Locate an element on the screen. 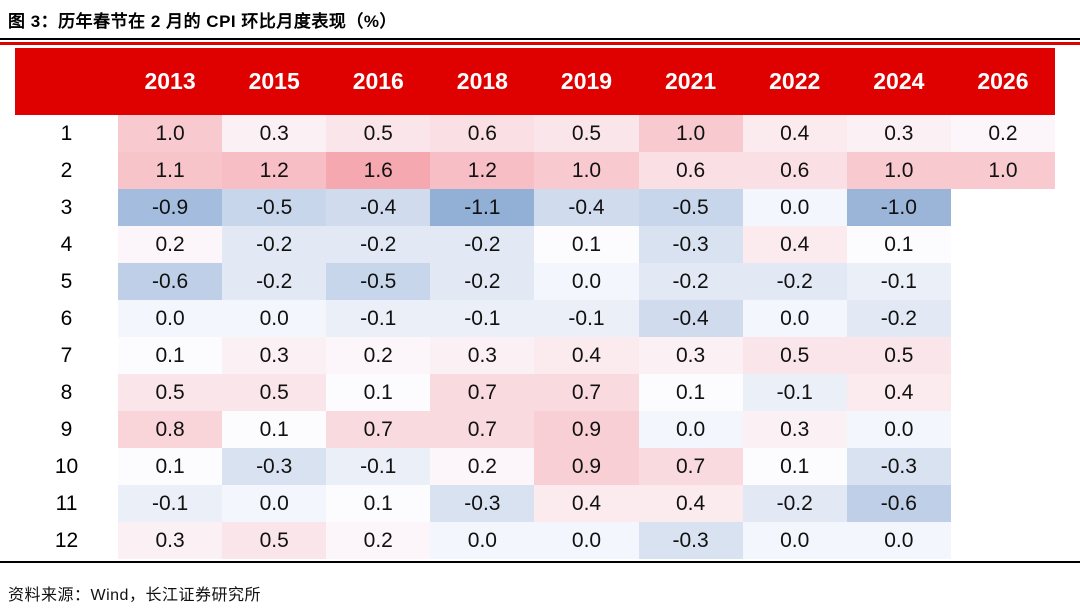  heatmap-cell-2018-m2: 1.2 is located at coordinates (482, 170).